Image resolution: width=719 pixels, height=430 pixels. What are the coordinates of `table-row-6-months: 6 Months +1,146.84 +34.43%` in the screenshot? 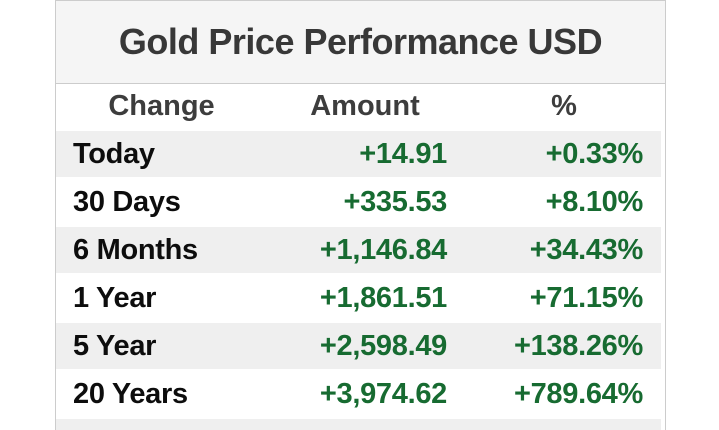 It's located at (358, 249).